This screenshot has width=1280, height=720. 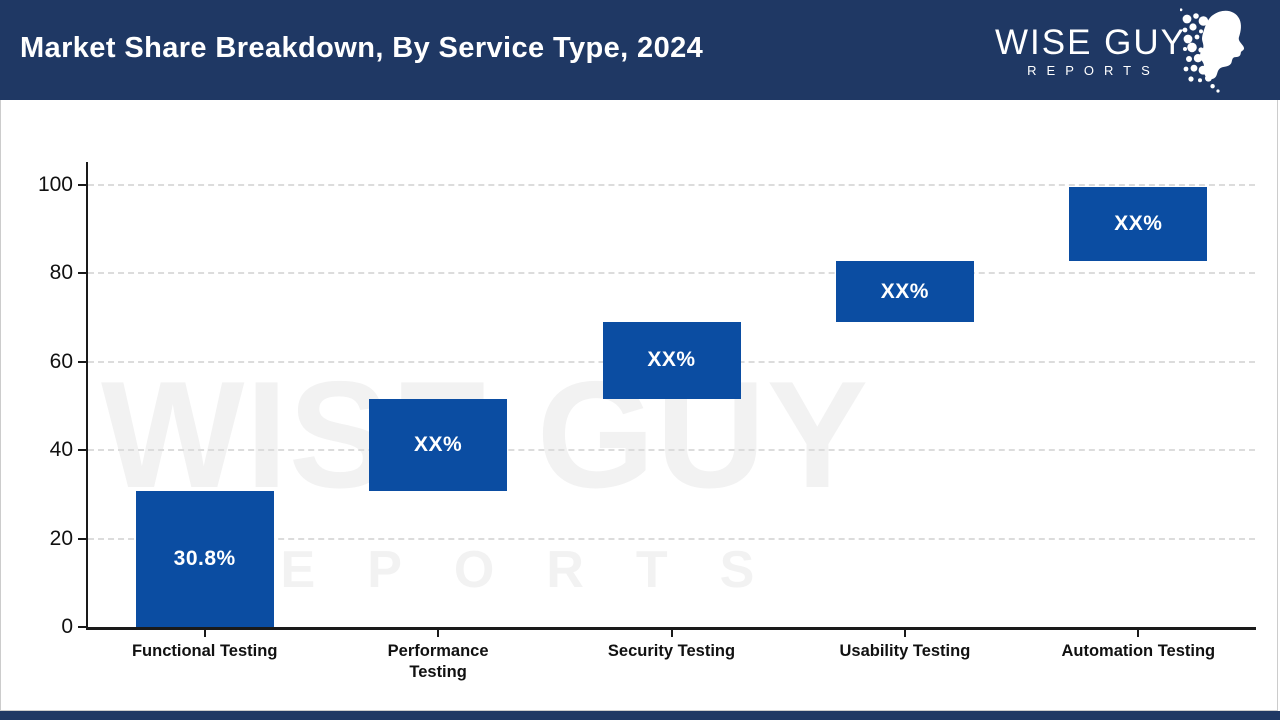 What do you see at coordinates (1138, 651) in the screenshot?
I see `x-tick-label: Automation Testing` at bounding box center [1138, 651].